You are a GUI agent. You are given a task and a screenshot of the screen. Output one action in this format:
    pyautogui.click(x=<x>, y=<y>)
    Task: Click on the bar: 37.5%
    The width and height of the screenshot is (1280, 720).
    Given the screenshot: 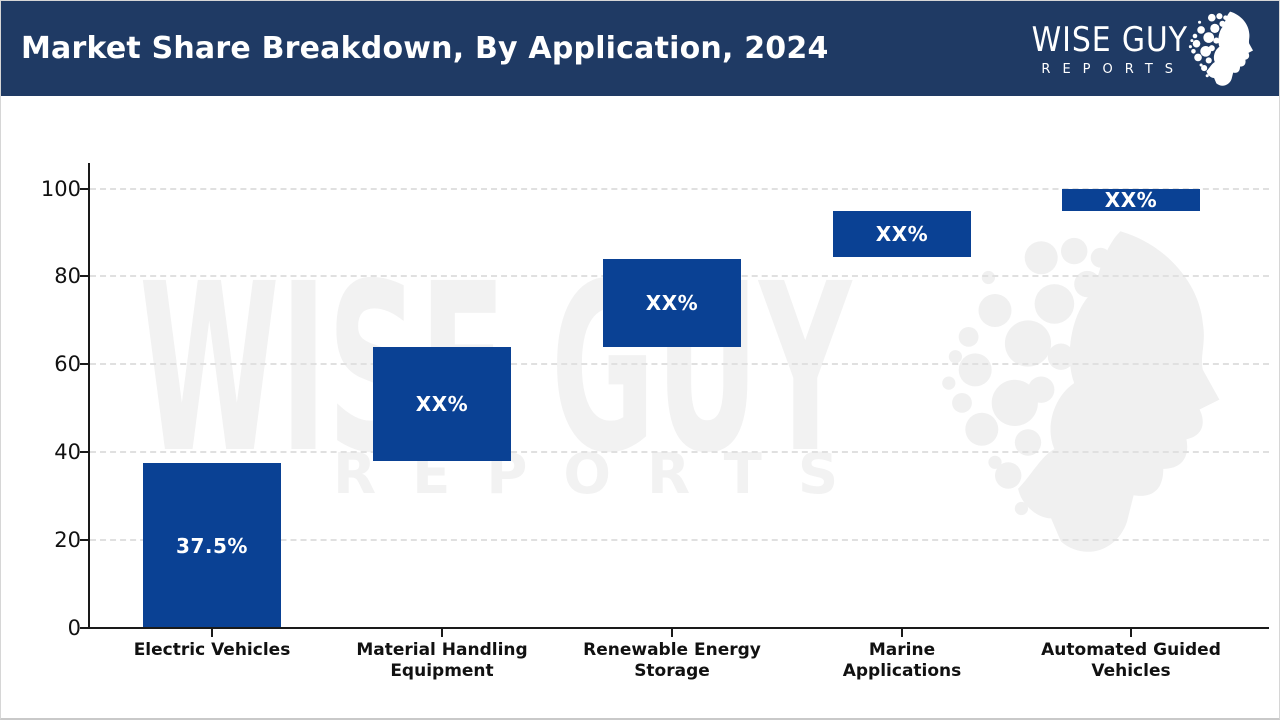 What is the action you would take?
    pyautogui.click(x=212, y=545)
    